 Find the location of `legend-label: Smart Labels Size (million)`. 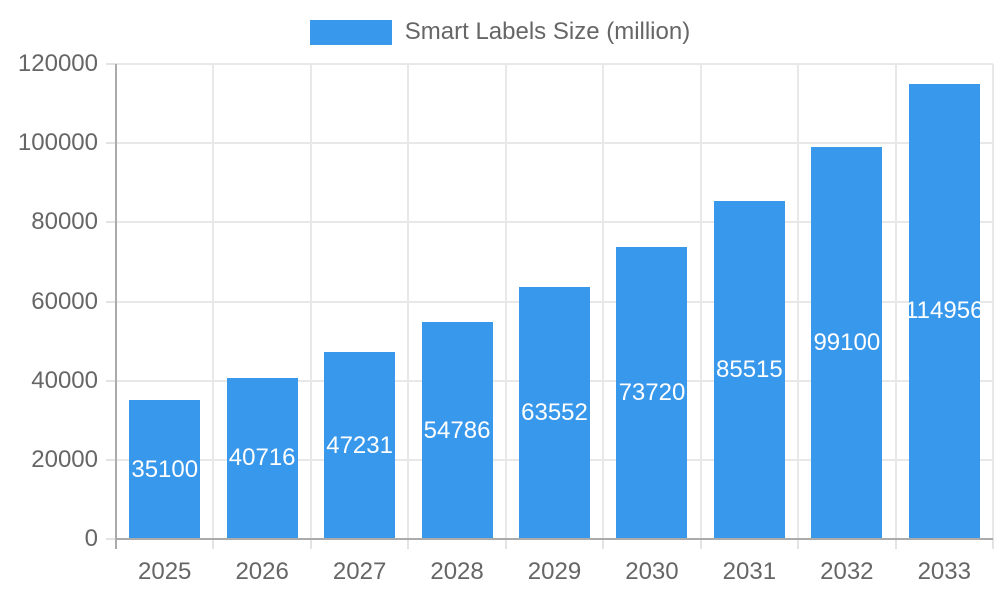

legend-label: Smart Labels Size (million) is located at coordinates (547, 31).